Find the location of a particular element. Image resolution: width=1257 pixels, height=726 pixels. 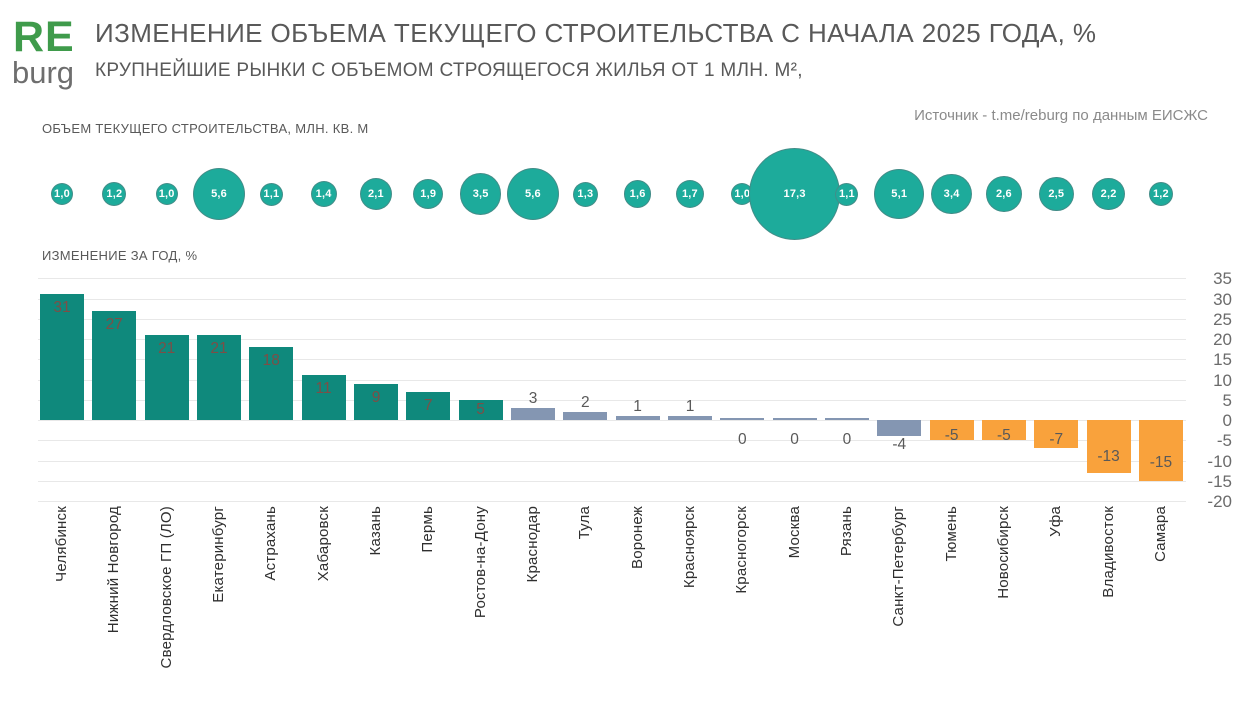

city-label: Нижний Новгород is located at coordinates (114, 570).